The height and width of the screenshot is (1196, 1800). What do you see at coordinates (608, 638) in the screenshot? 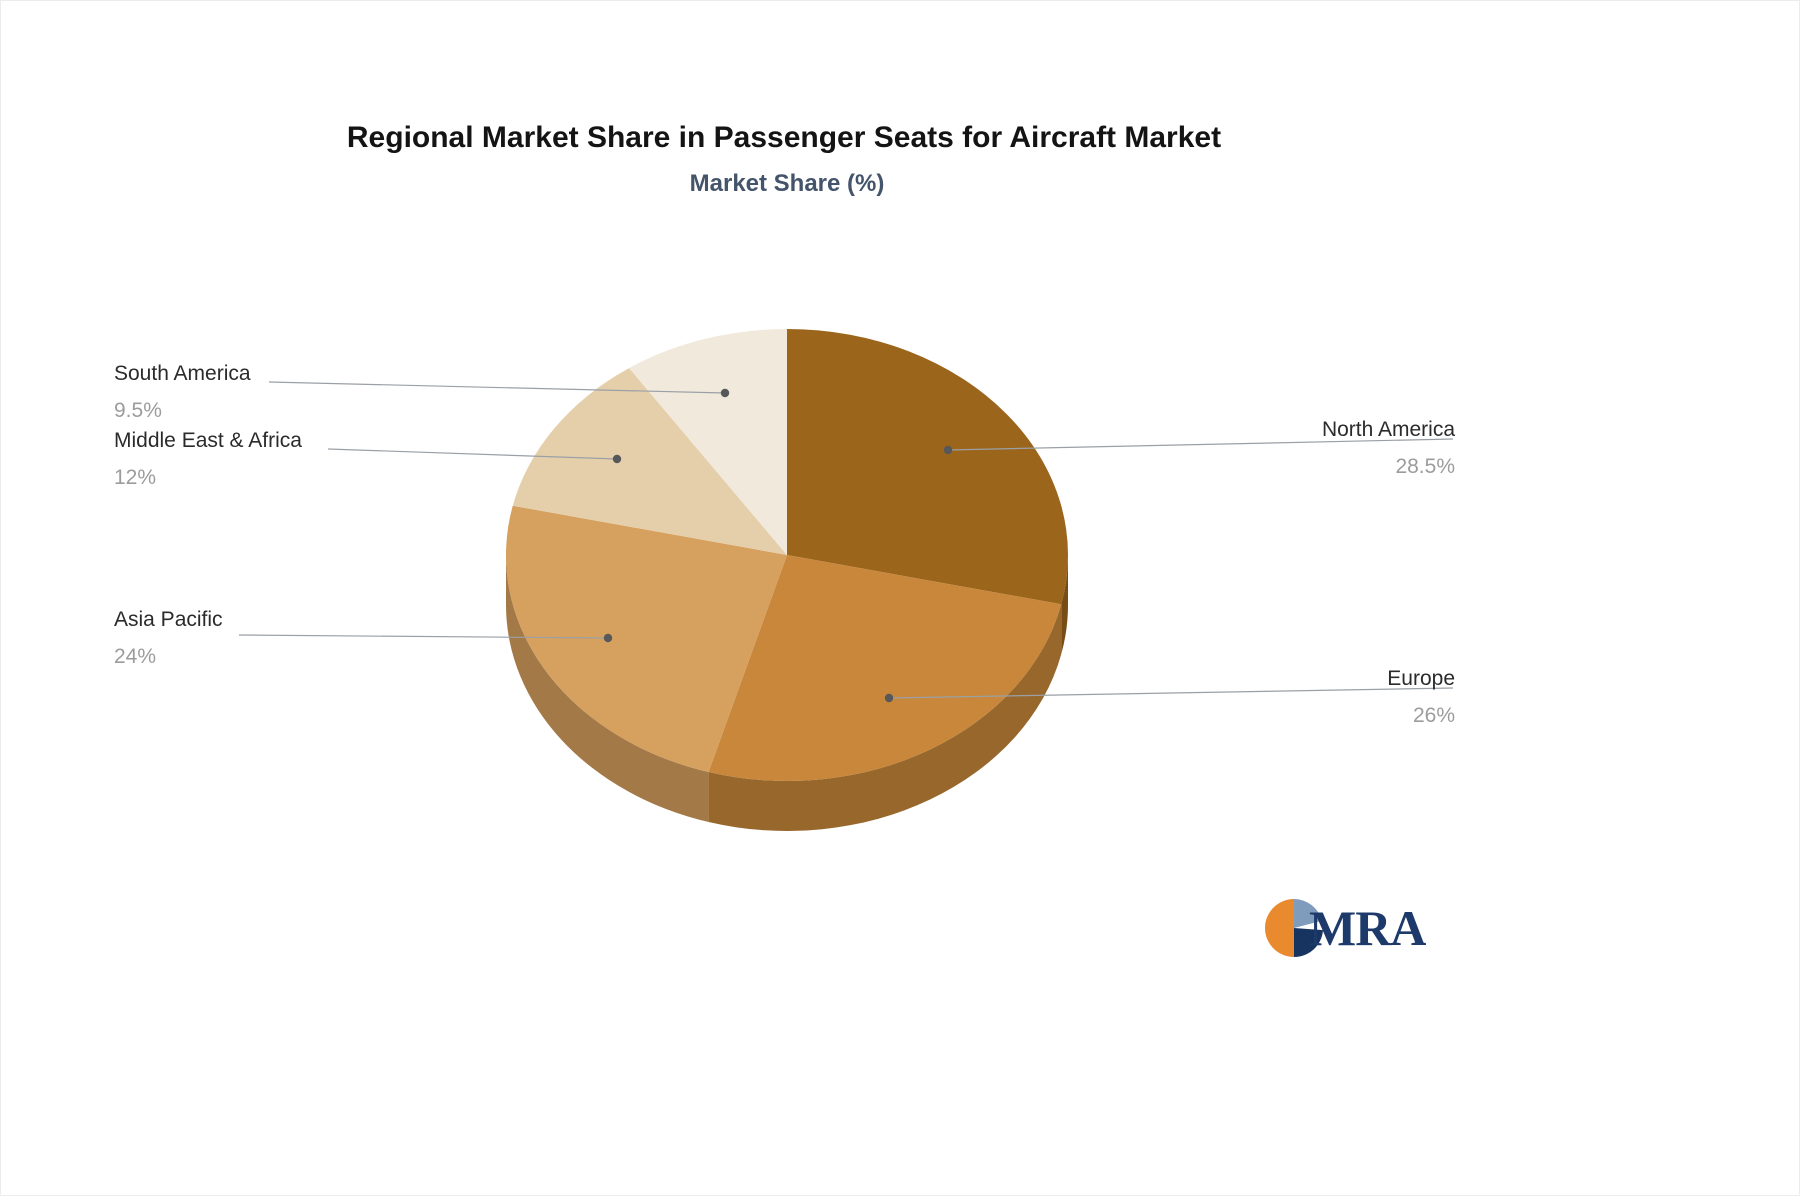
I see `leader-dot-asia-pacific` at bounding box center [608, 638].